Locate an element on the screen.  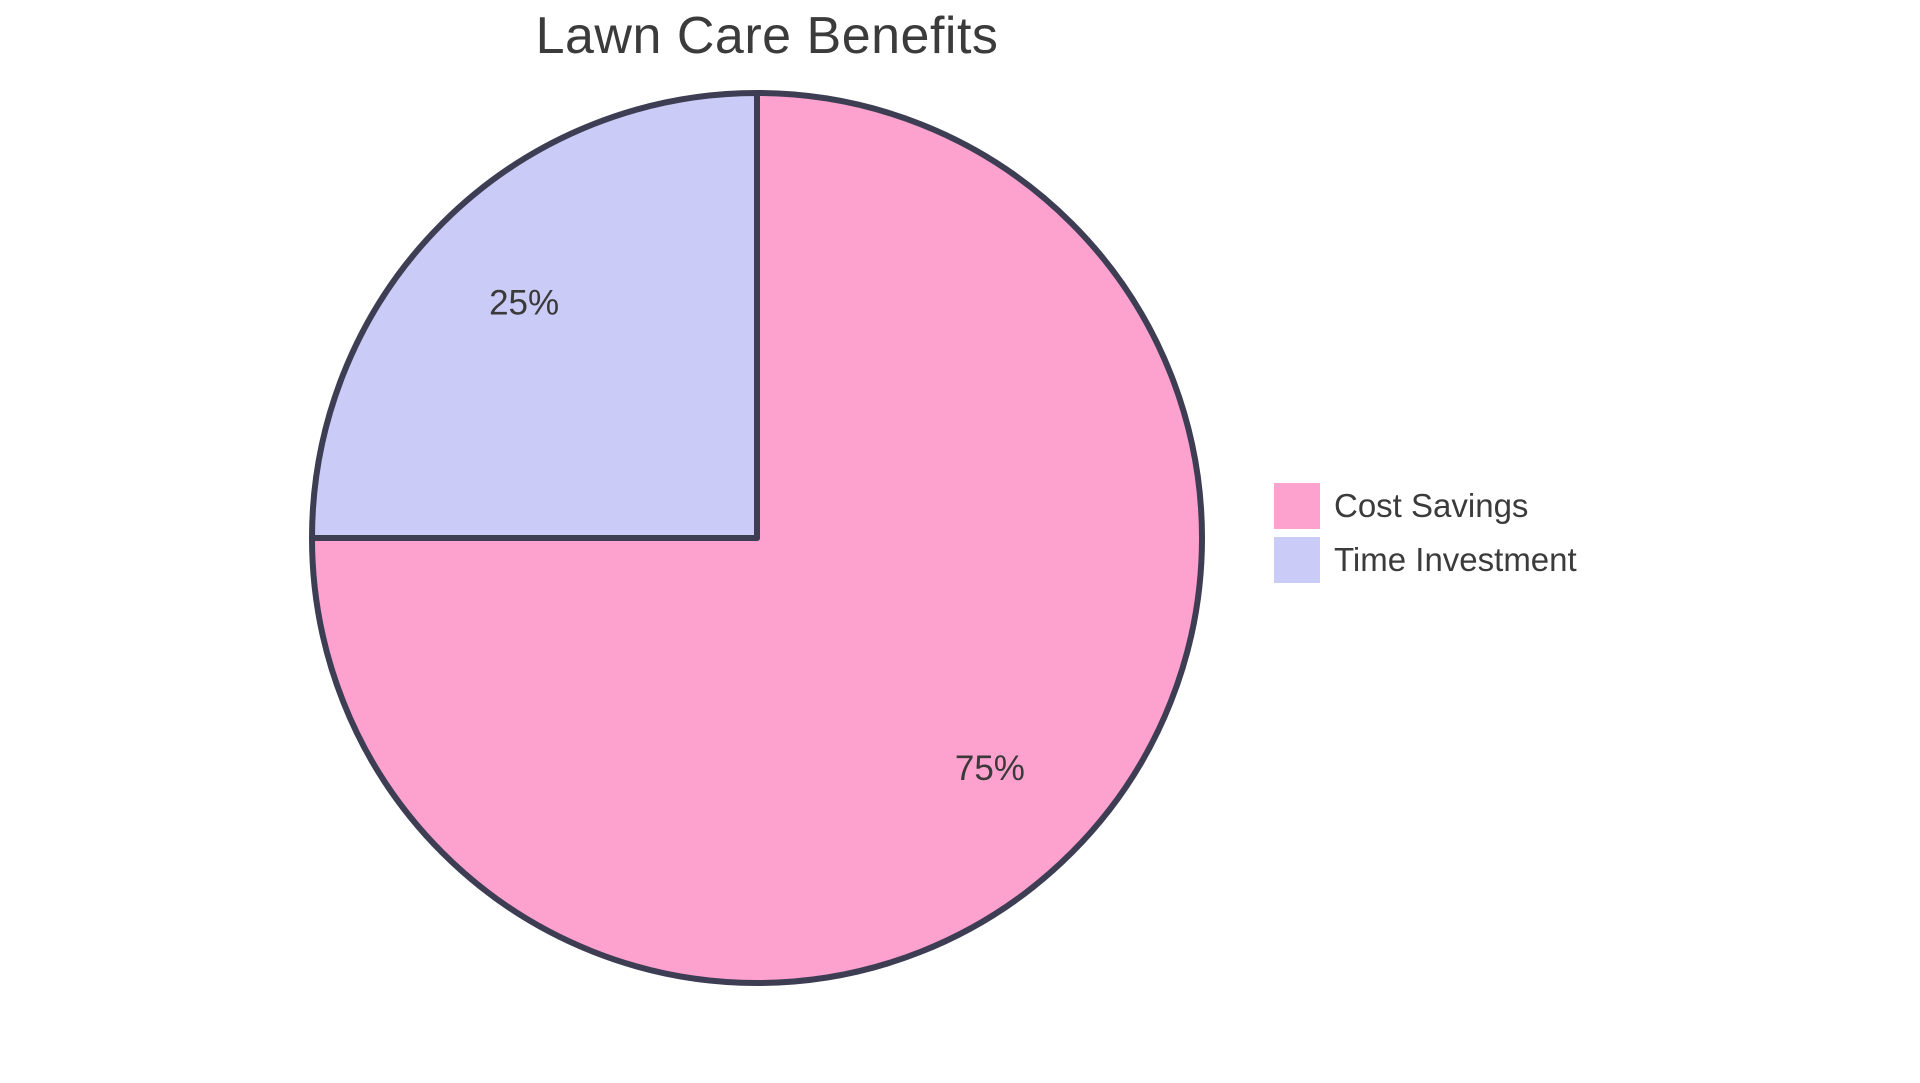
pie-slice-label-time-investment: 25% is located at coordinates (524, 302).